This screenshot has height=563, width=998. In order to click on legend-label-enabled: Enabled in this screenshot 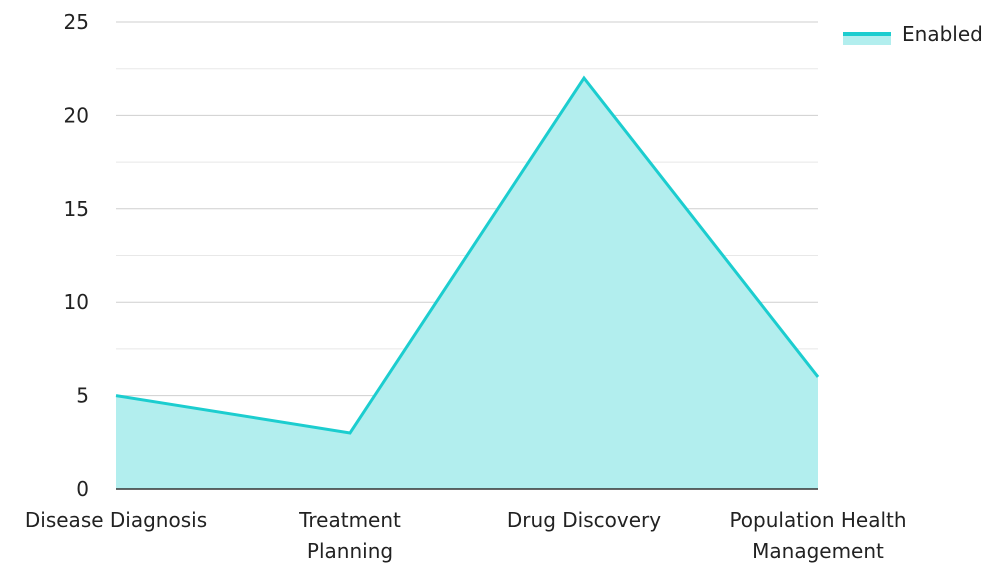, I will do `click(942, 34)`.